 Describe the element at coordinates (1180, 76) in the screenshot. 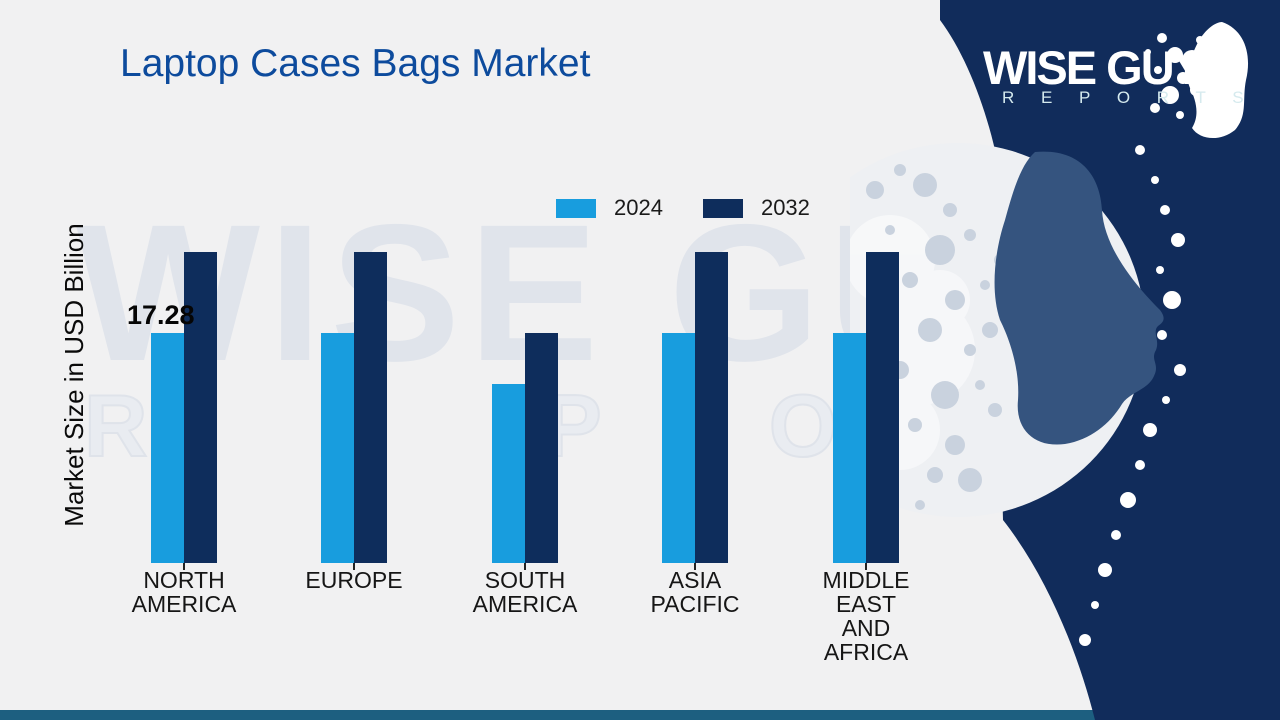

I see `logo-dot-cluster` at that location.